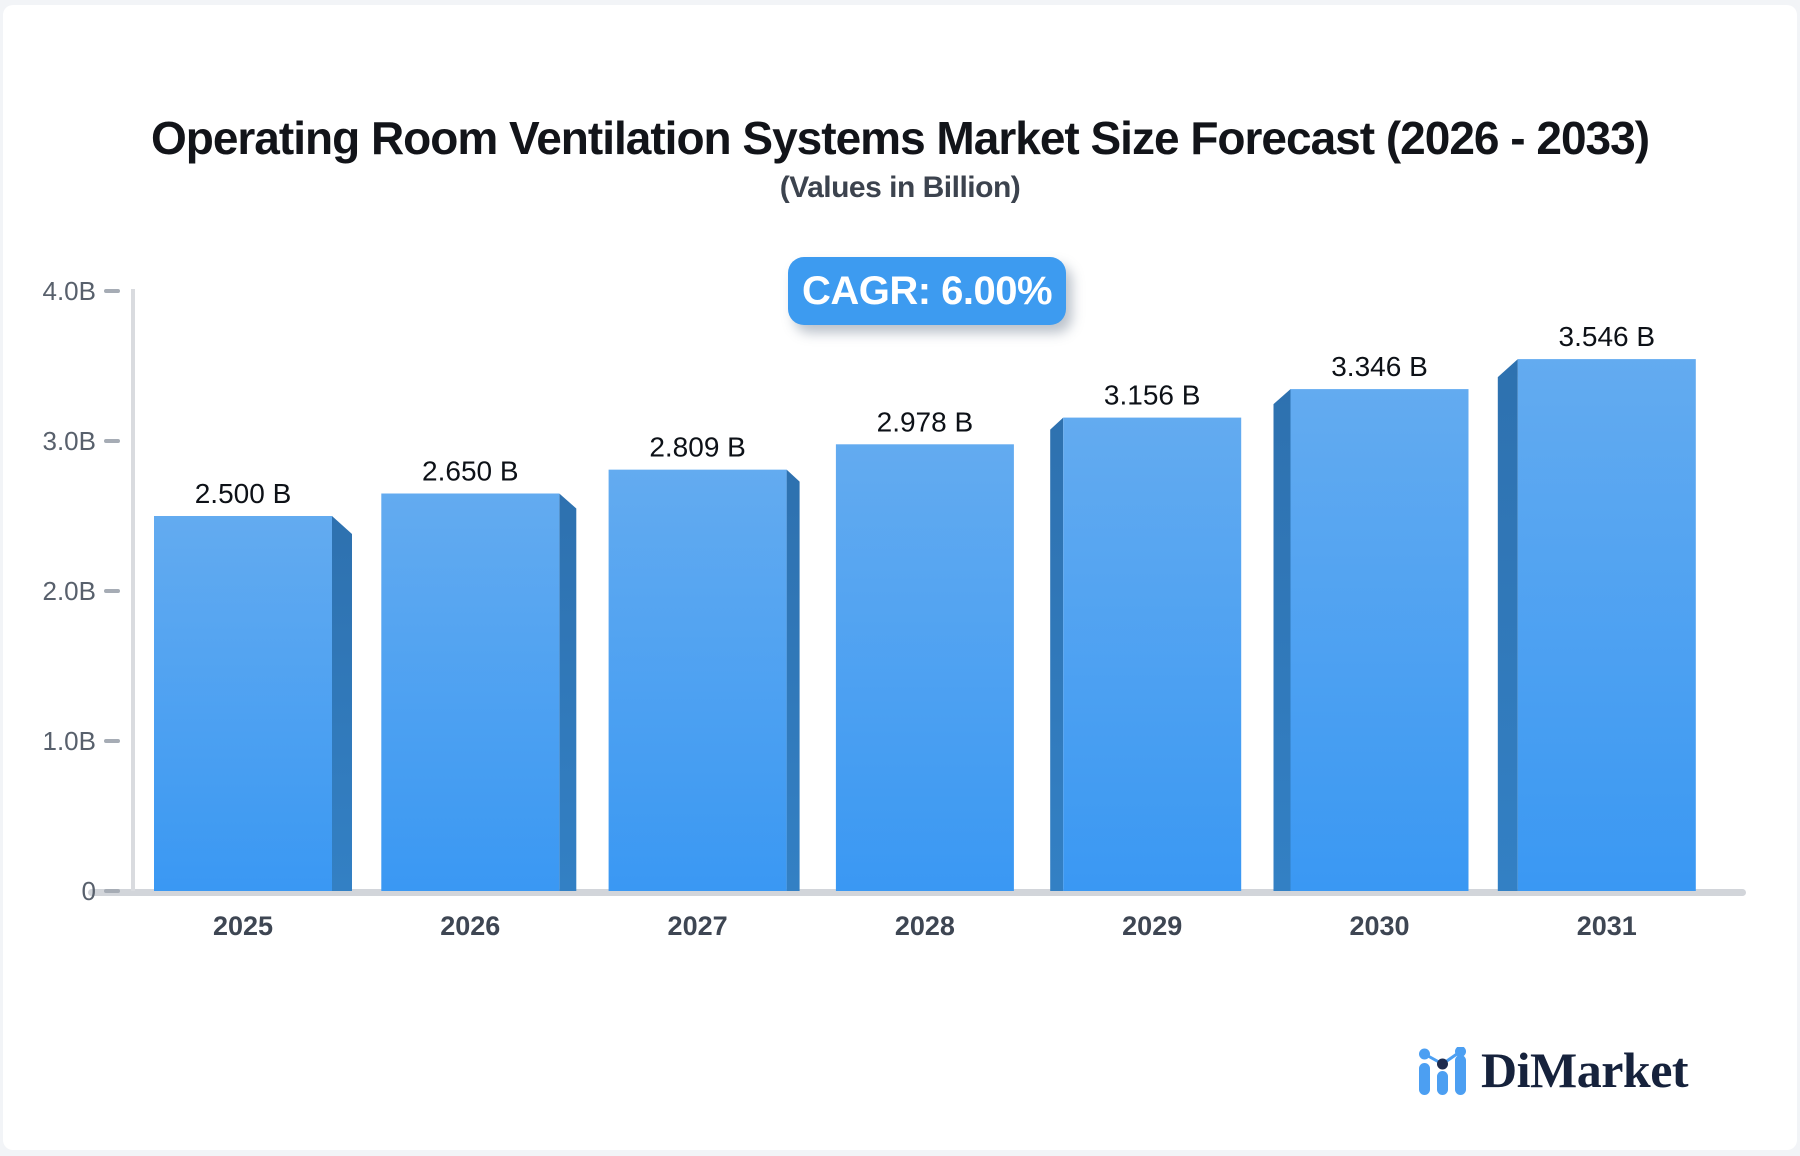  I want to click on bar-value-label: 2.978 B, so click(925, 421).